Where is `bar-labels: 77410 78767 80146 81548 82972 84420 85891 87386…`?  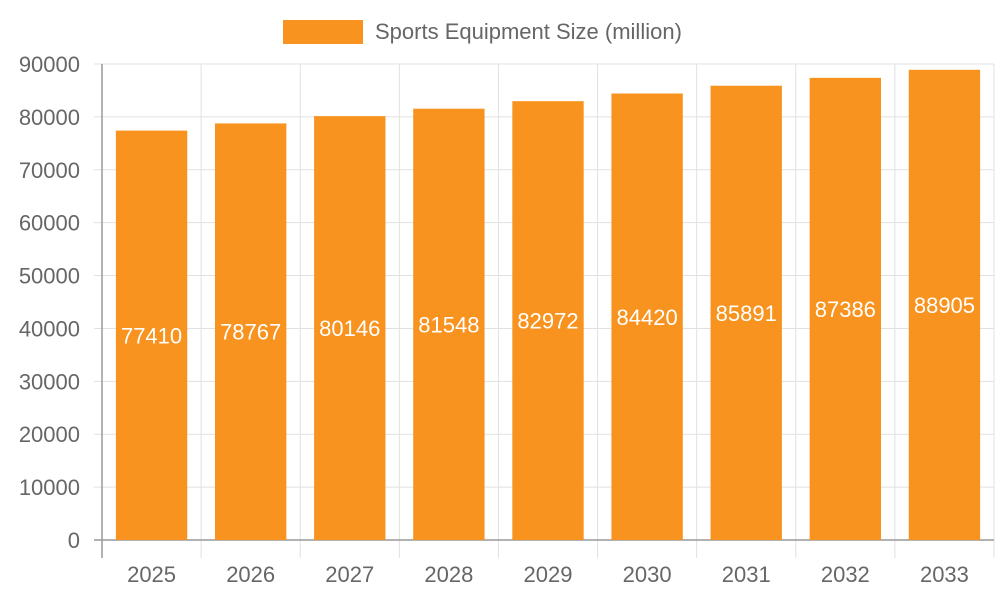 bar-labels: 77410 78767 80146 81548 82972 84420 85891 87386… is located at coordinates (548, 320).